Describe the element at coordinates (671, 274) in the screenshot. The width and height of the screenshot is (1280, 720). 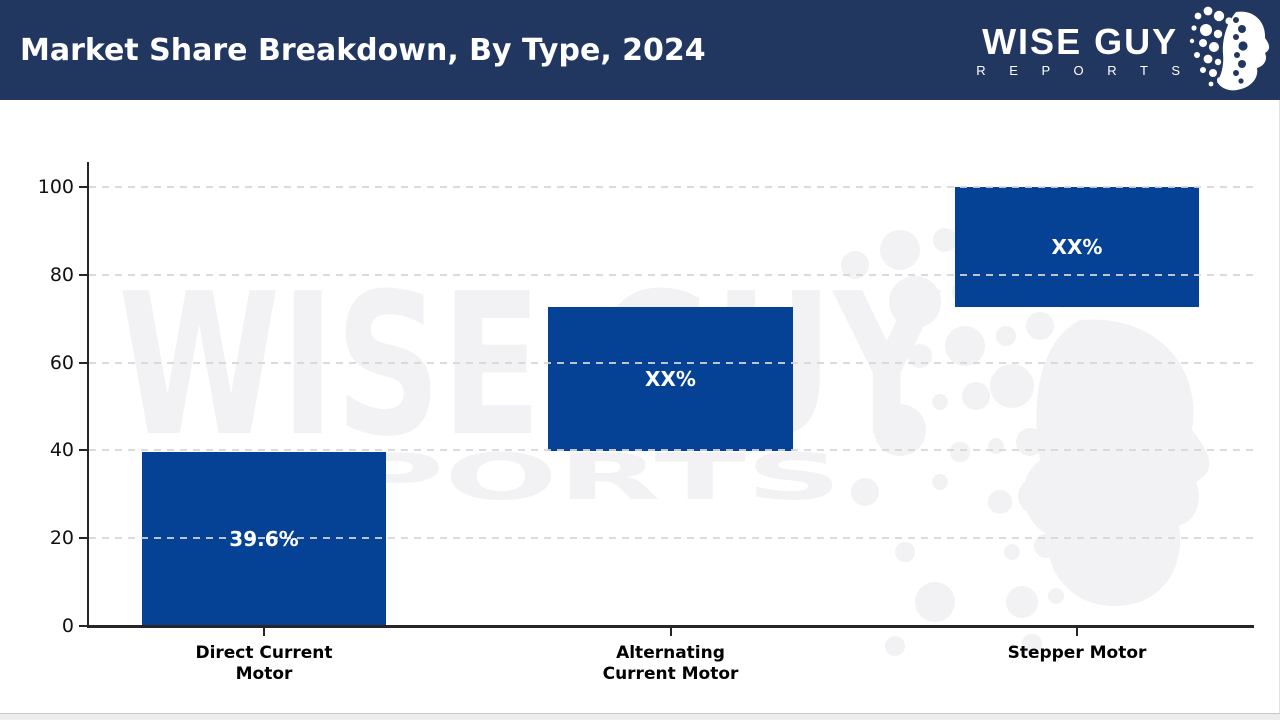
I see `gridline-y80` at that location.